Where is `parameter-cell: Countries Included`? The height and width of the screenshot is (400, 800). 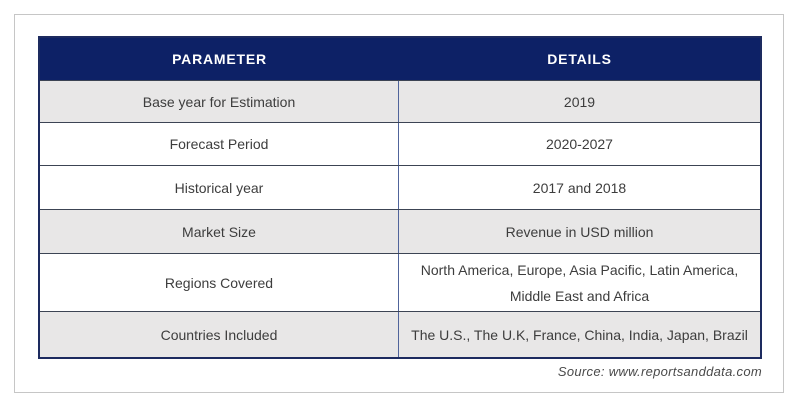 parameter-cell: Countries Included is located at coordinates (219, 334).